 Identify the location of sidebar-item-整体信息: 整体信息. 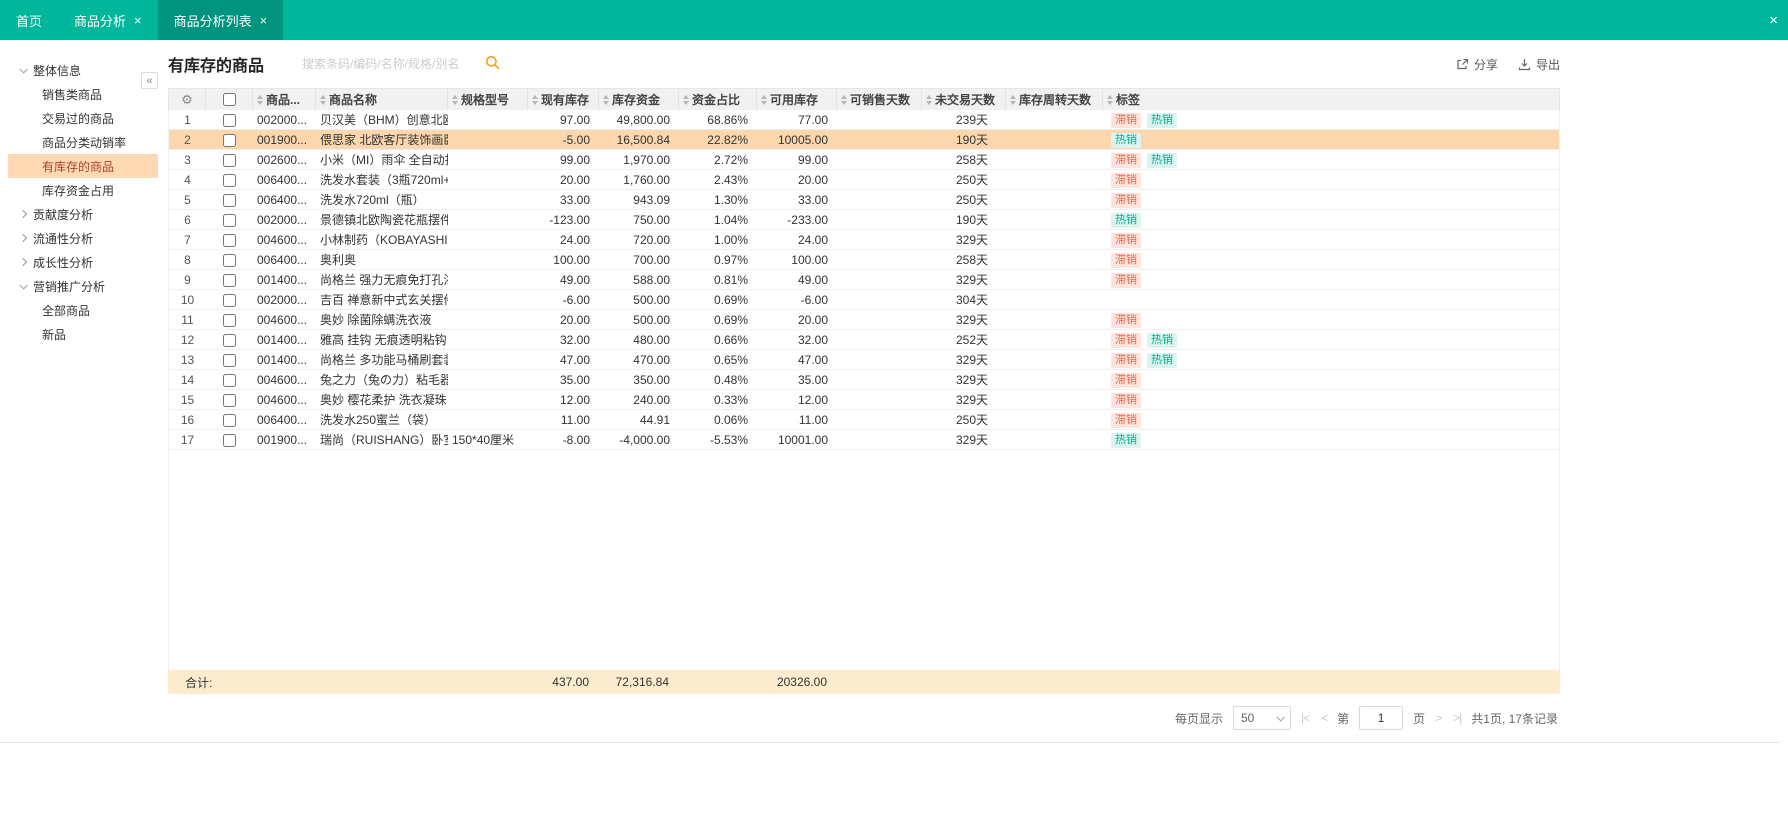
(83, 70).